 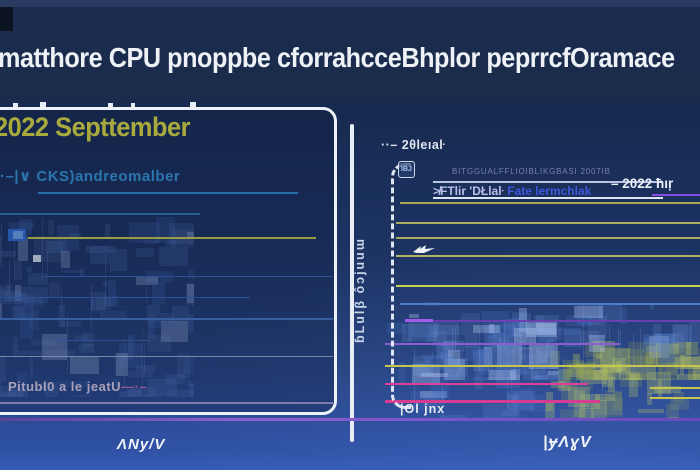 I want to click on right-panel-footer-label: |Ol jnx, so click(x=423, y=409).